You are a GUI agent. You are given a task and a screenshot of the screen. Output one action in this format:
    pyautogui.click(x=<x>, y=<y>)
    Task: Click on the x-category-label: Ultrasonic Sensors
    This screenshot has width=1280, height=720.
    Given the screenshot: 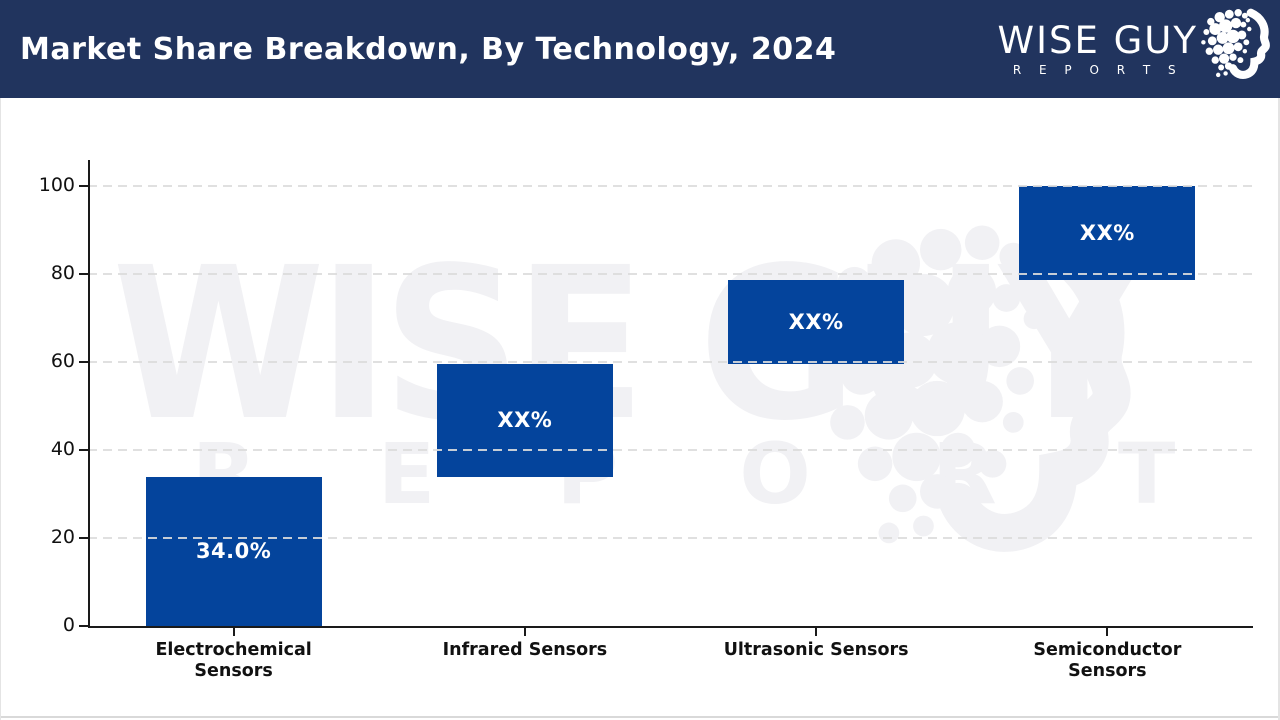 What is the action you would take?
    pyautogui.click(x=816, y=650)
    